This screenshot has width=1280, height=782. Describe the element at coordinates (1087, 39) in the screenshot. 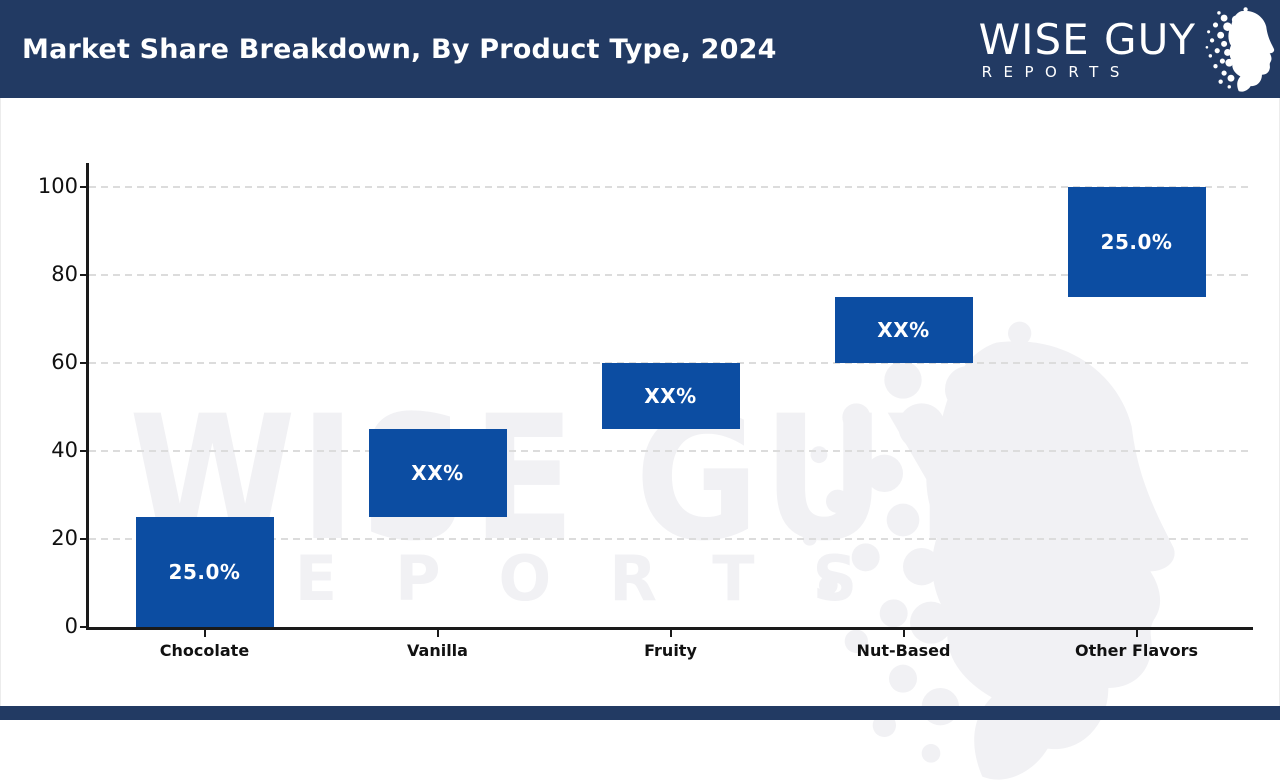

I see `brand-name: WISE GUY` at that location.